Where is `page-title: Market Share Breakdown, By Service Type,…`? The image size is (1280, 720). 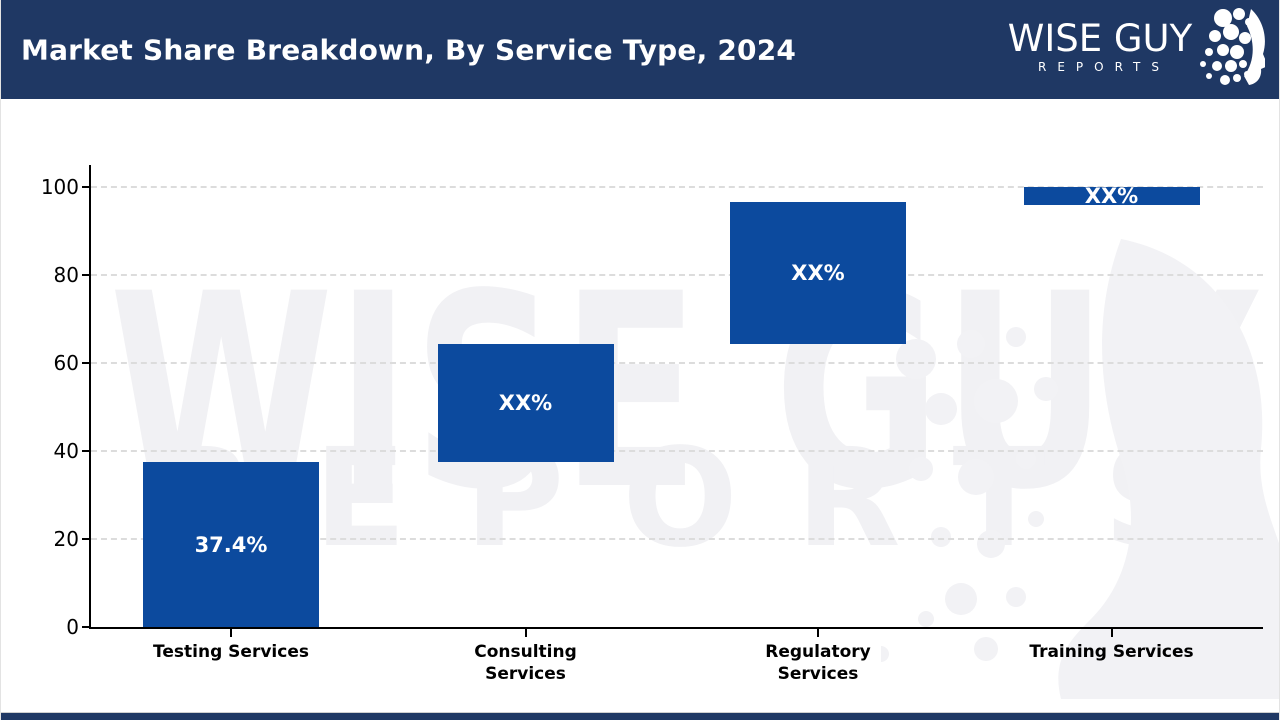
page-title: Market Share Breakdown, By Service Type,… is located at coordinates (409, 49).